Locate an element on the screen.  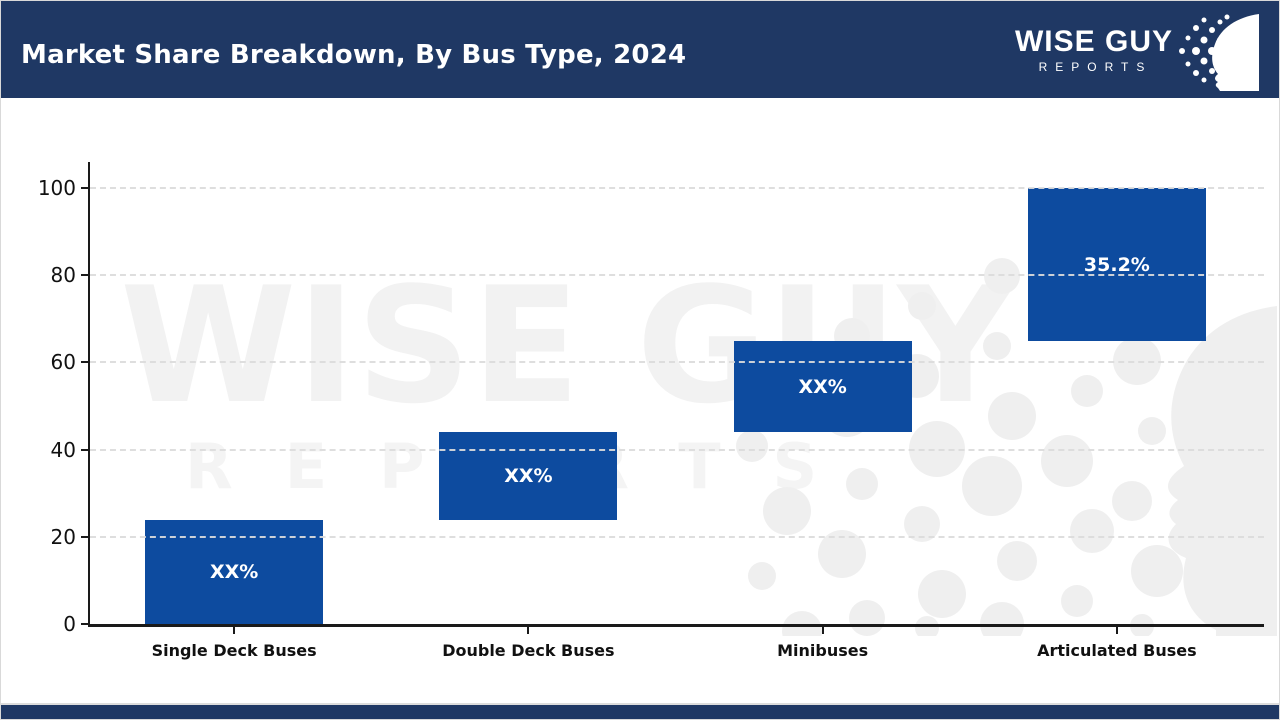
y-tick-label-20: 20 is located at coordinates (63, 536).